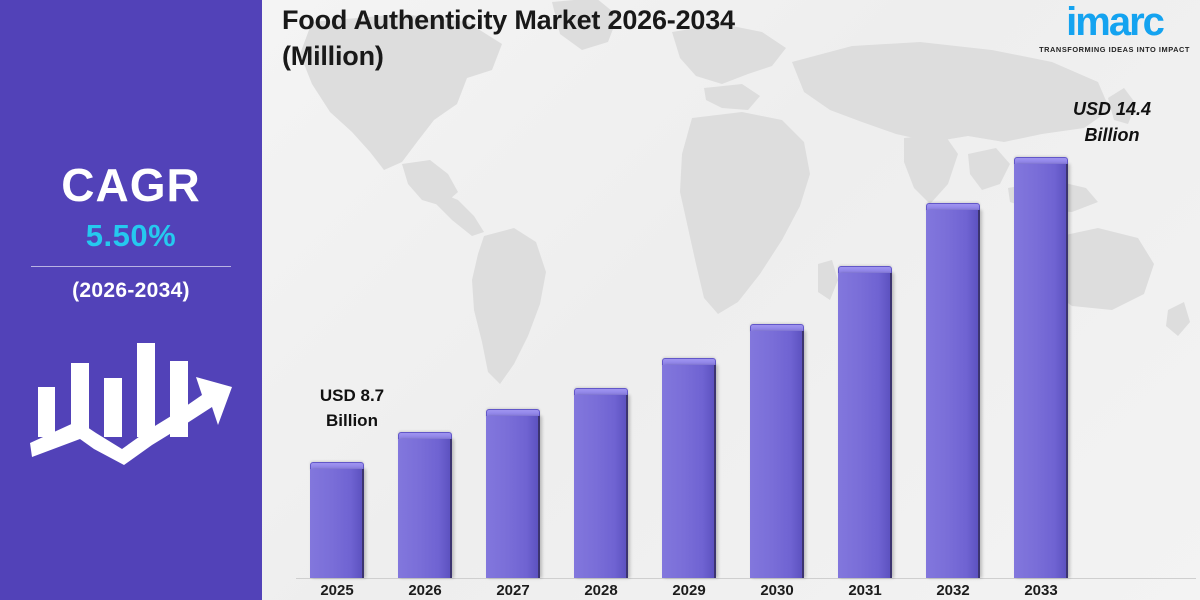 The height and width of the screenshot is (600, 1200). I want to click on bar-year-label: 2031, so click(865, 590).